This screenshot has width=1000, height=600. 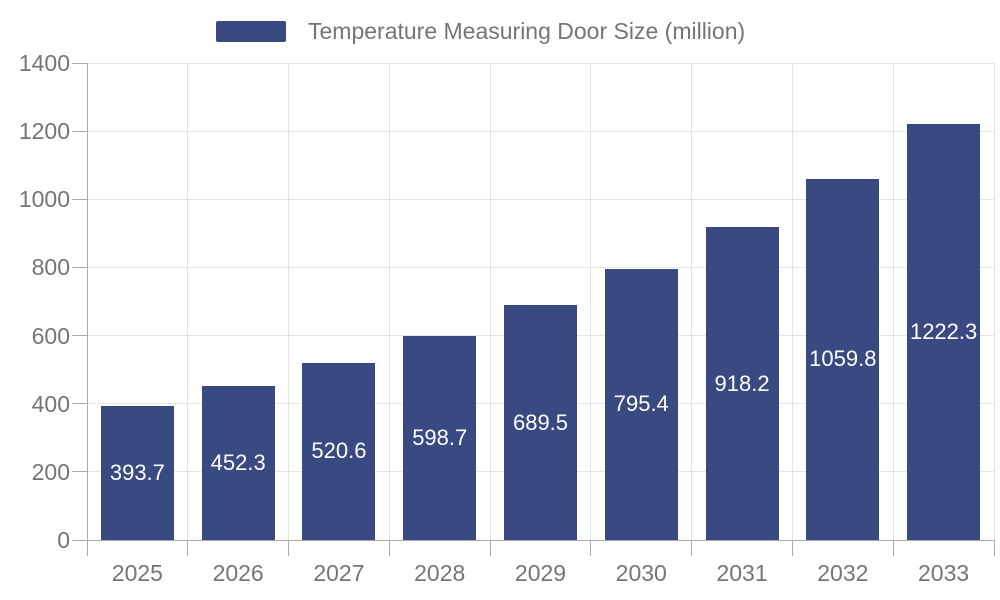 What do you see at coordinates (540, 573) in the screenshot?
I see `x-tick-label: 2029` at bounding box center [540, 573].